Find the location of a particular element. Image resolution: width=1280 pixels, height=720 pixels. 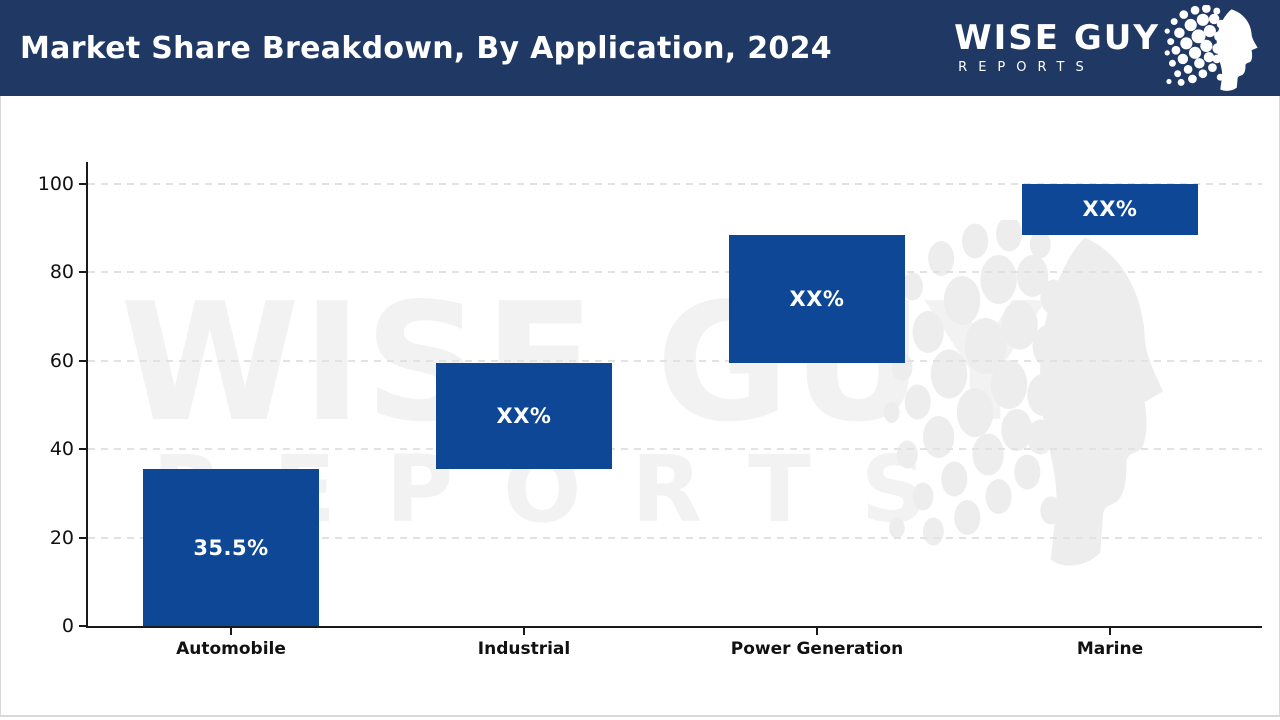

brand-logo: WISE GUY REPORTS is located at coordinates (1108, 48).